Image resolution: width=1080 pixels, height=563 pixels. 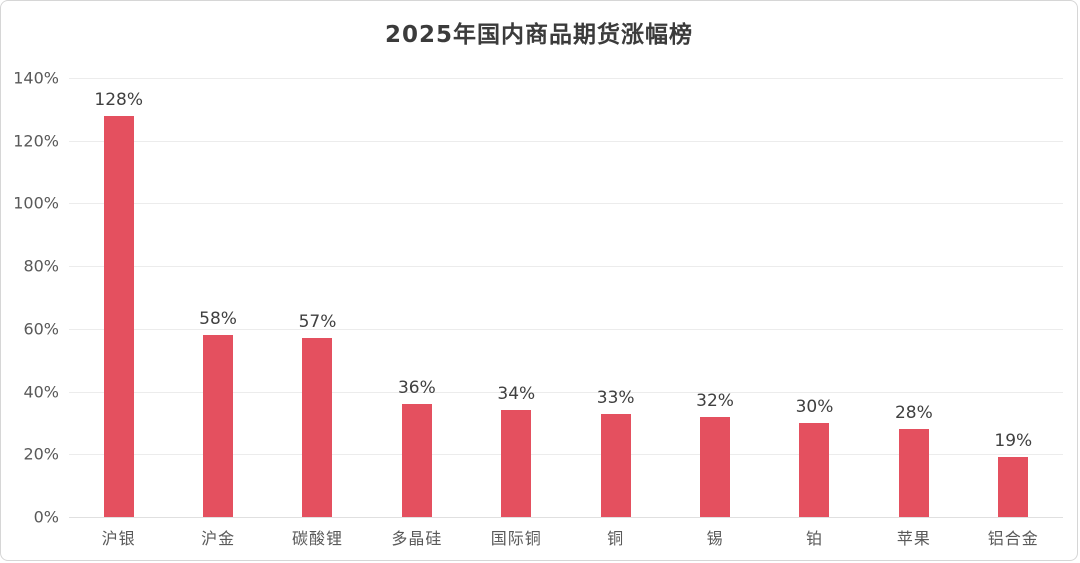 I want to click on bar-value-label: 57%, so click(x=317, y=322).